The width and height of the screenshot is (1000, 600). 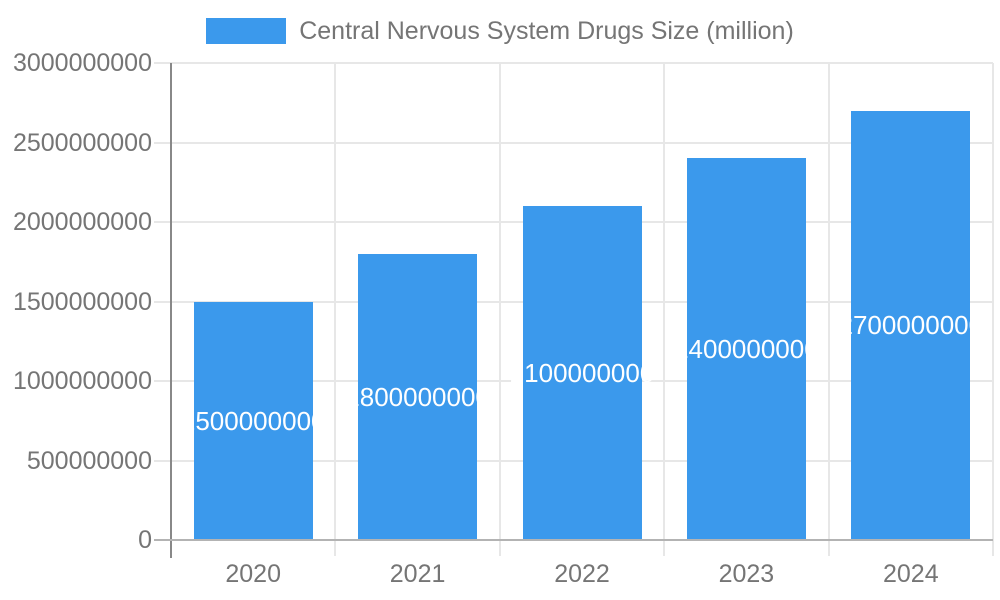 I want to click on bar-2024, so click(x=911, y=325).